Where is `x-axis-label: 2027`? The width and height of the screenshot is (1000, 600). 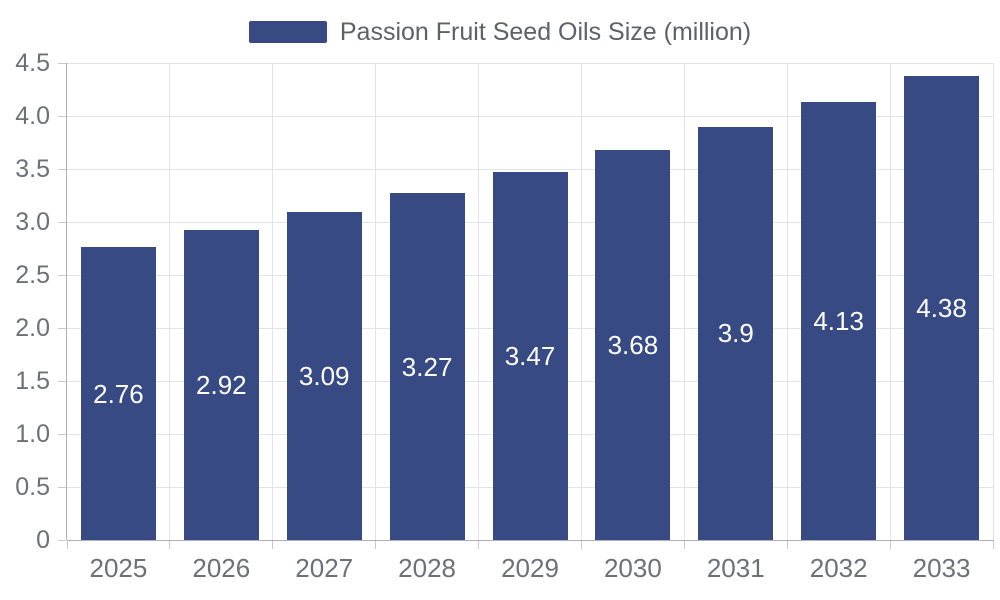 x-axis-label: 2027 is located at coordinates (324, 568).